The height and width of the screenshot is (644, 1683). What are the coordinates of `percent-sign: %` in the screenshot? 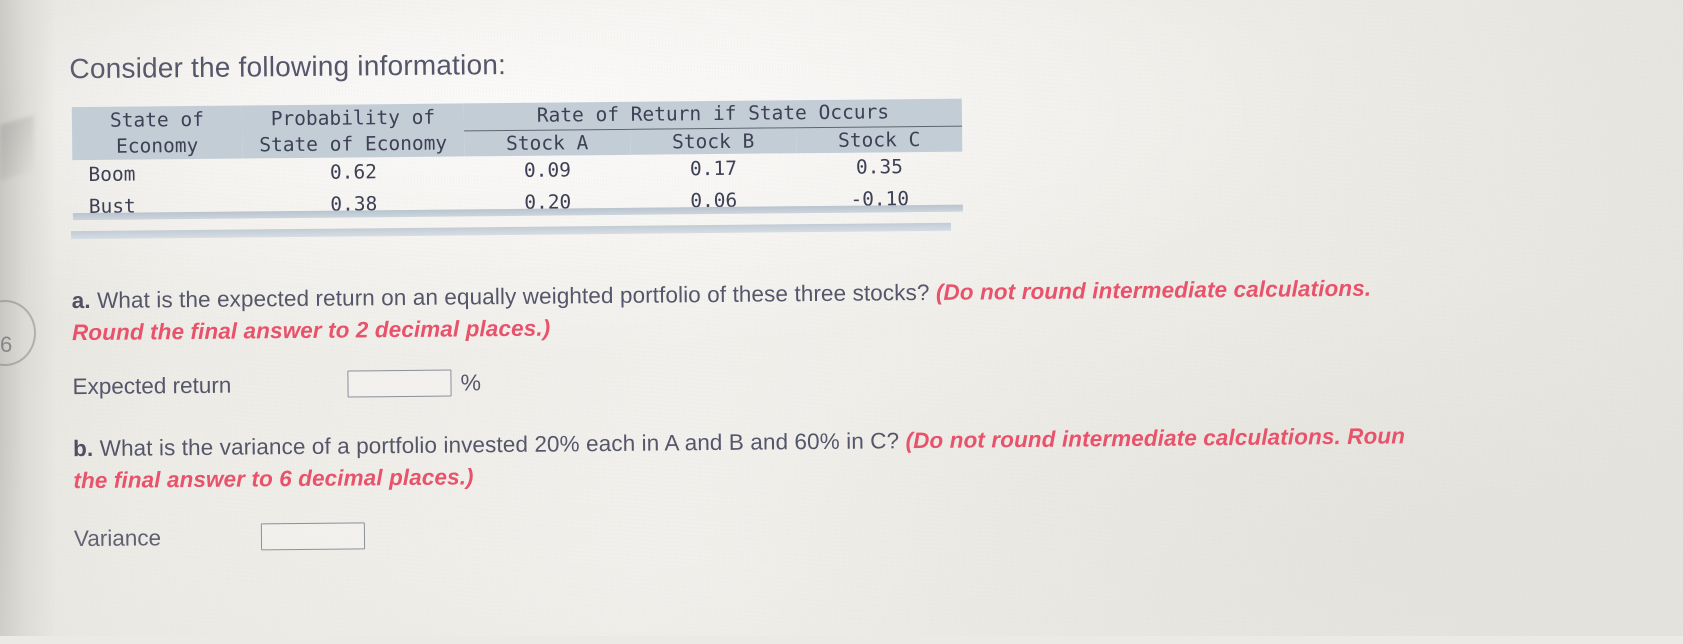 It's located at (471, 382).